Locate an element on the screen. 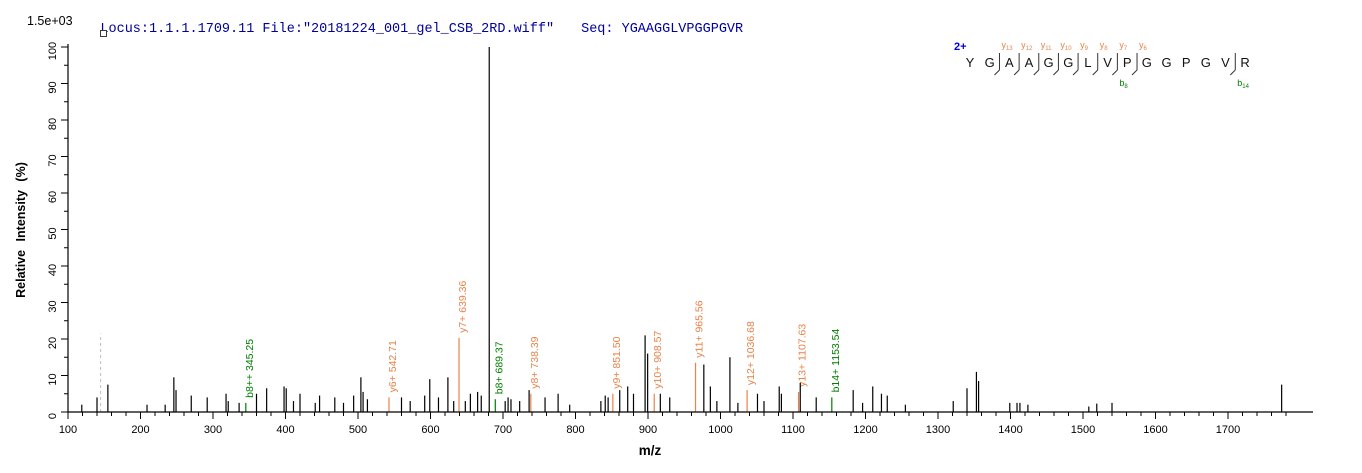 The image size is (1362, 473). y-tick-label: 20 is located at coordinates (53, 343).